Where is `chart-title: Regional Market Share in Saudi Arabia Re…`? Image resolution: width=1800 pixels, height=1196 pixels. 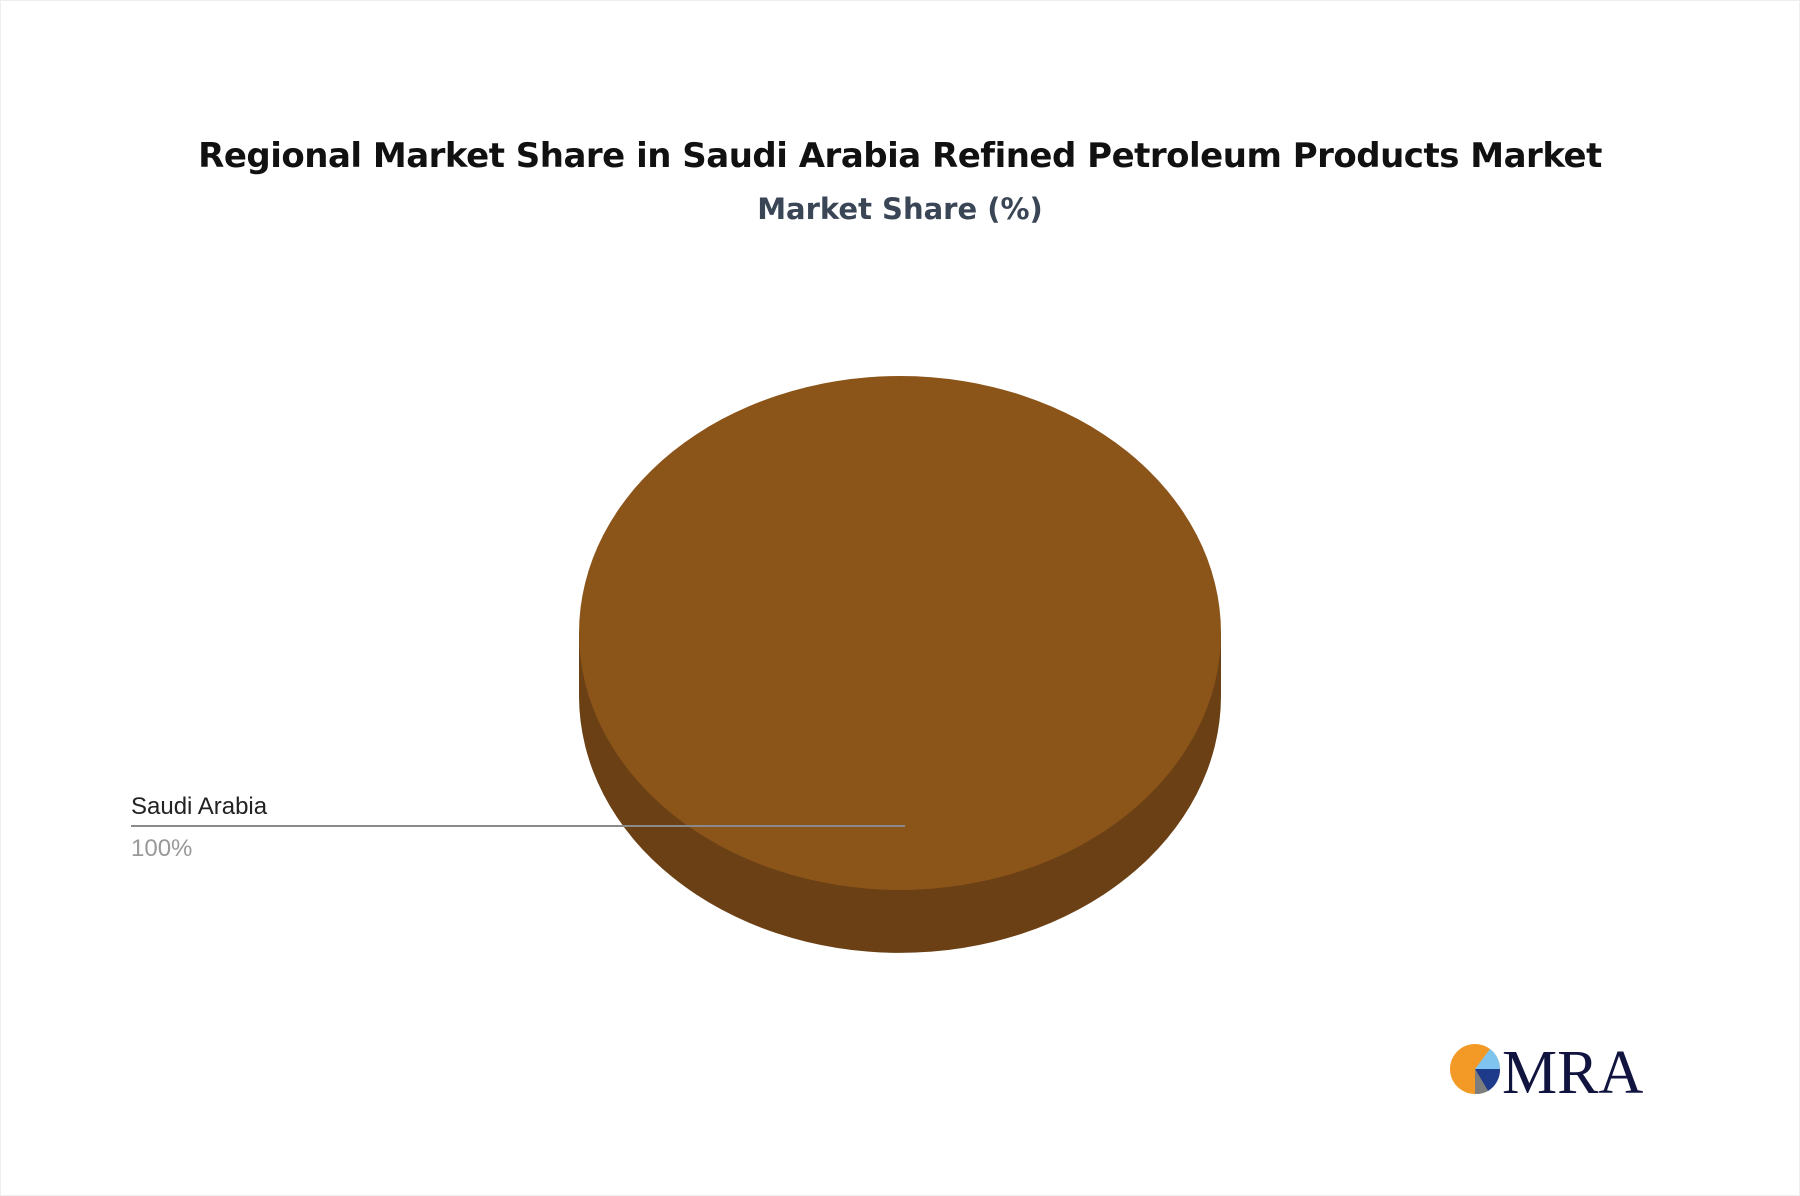
chart-title: Regional Market Share in Saudi Arabia Re… is located at coordinates (900, 156).